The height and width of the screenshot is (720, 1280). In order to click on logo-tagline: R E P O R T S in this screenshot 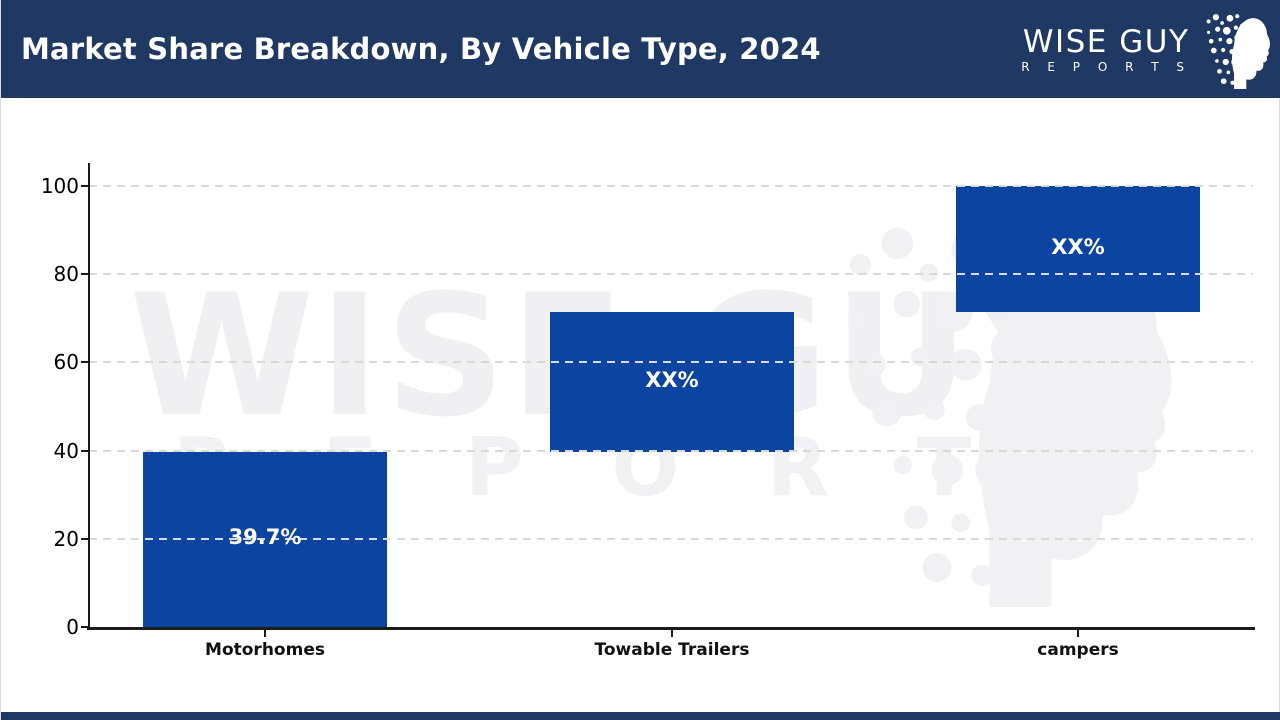, I will do `click(1106, 67)`.